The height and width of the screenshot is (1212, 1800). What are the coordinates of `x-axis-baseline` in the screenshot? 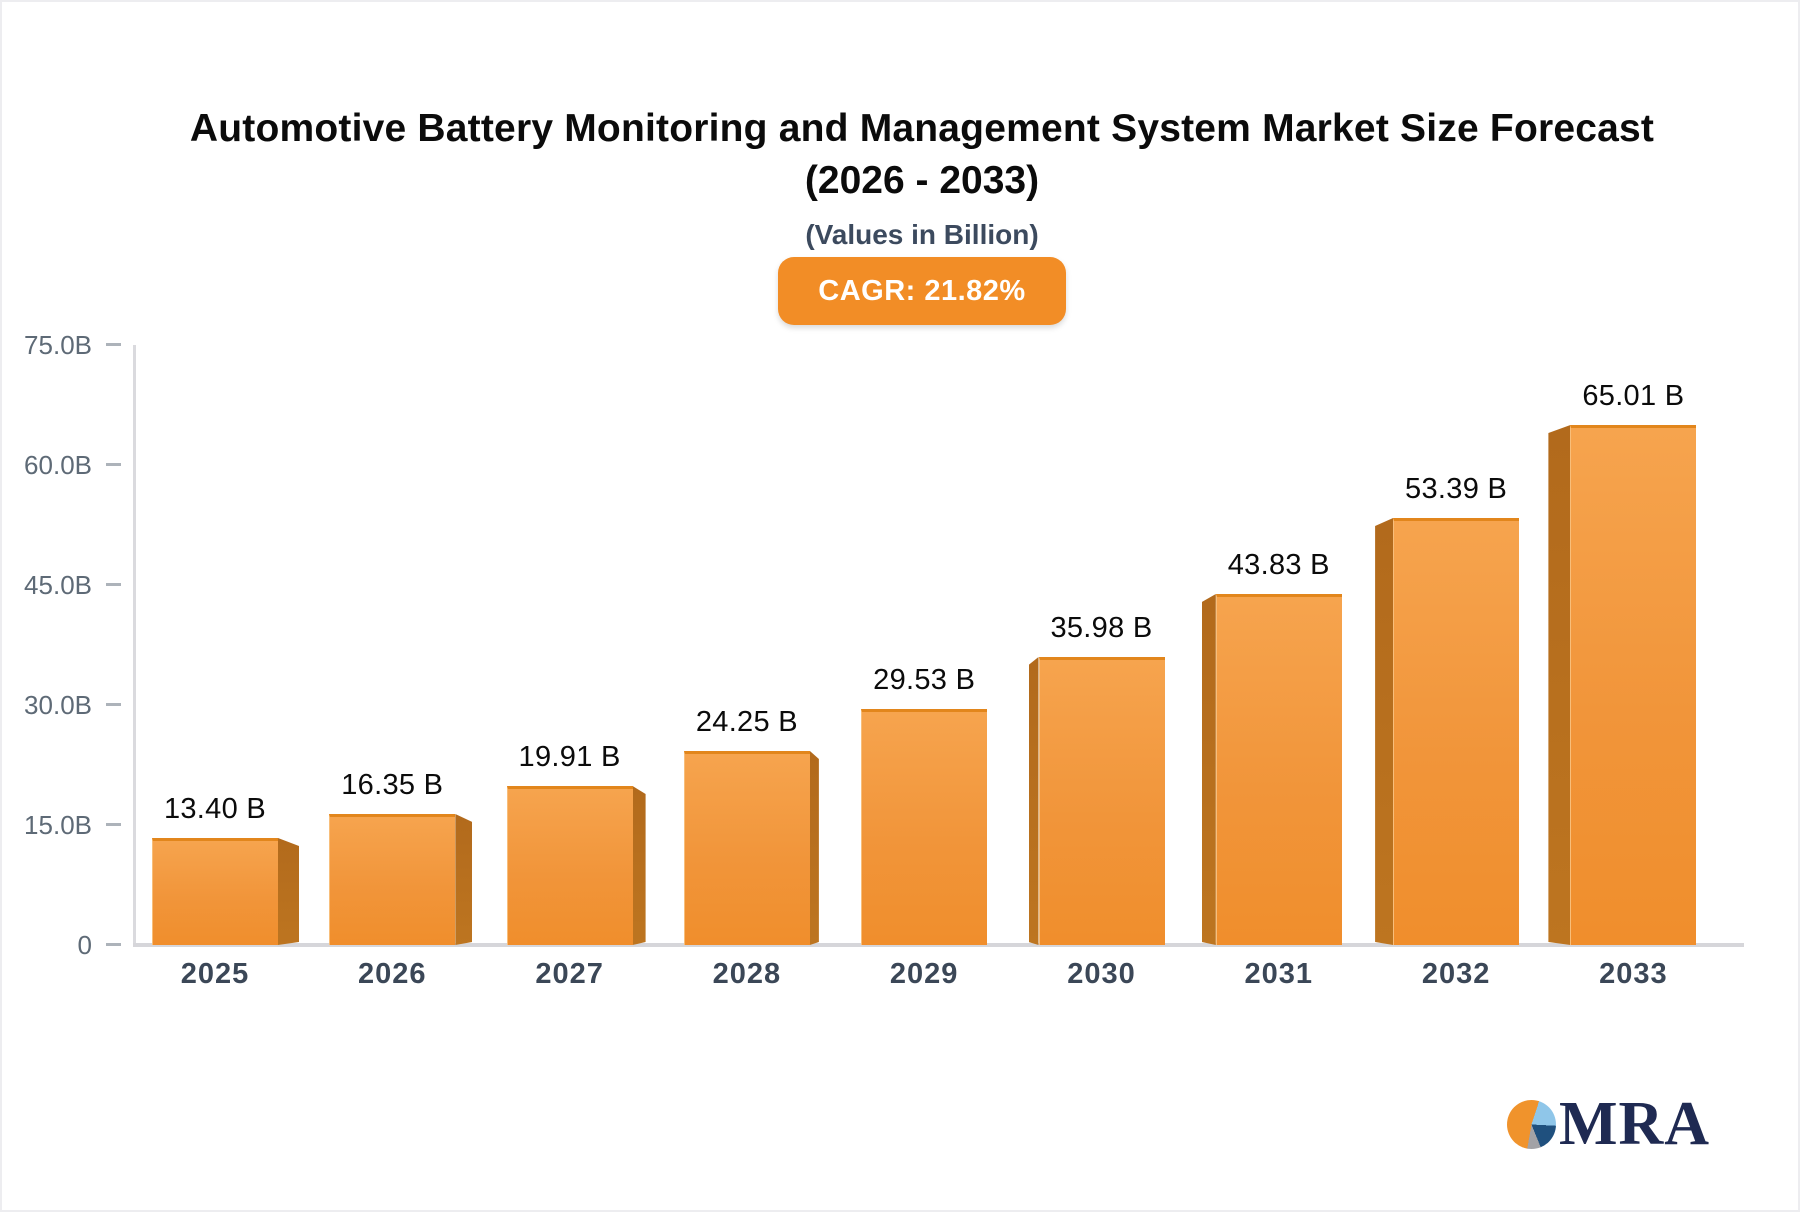 It's located at (938, 945).